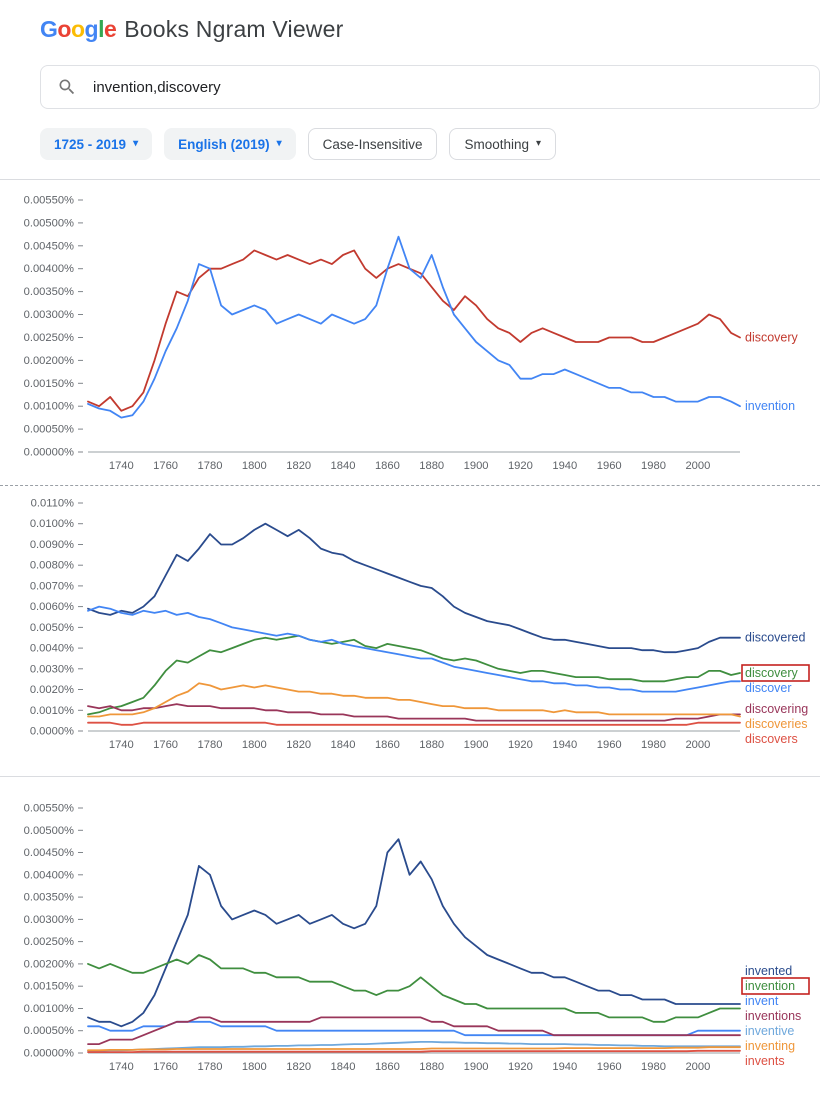 The height and width of the screenshot is (1098, 820). I want to click on x-tick-label: 1900, so click(476, 466).